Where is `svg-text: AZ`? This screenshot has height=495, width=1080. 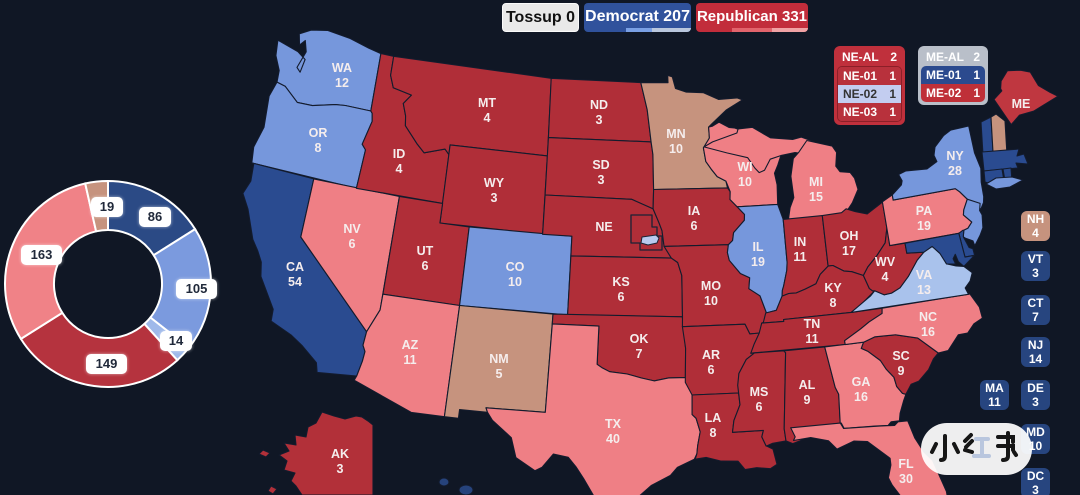 svg-text: AZ is located at coordinates (410, 345).